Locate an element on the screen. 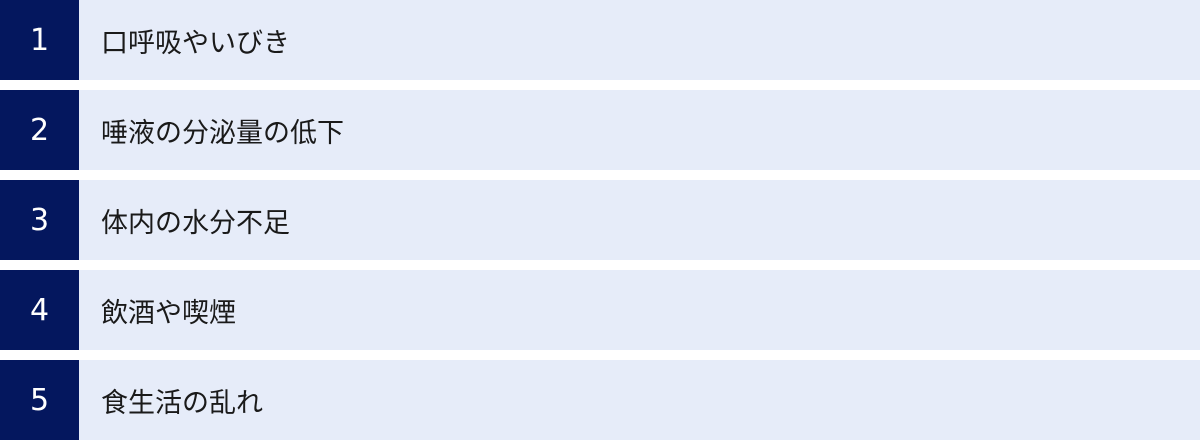 The image size is (1200, 441). item-number: 5 is located at coordinates (39, 400).